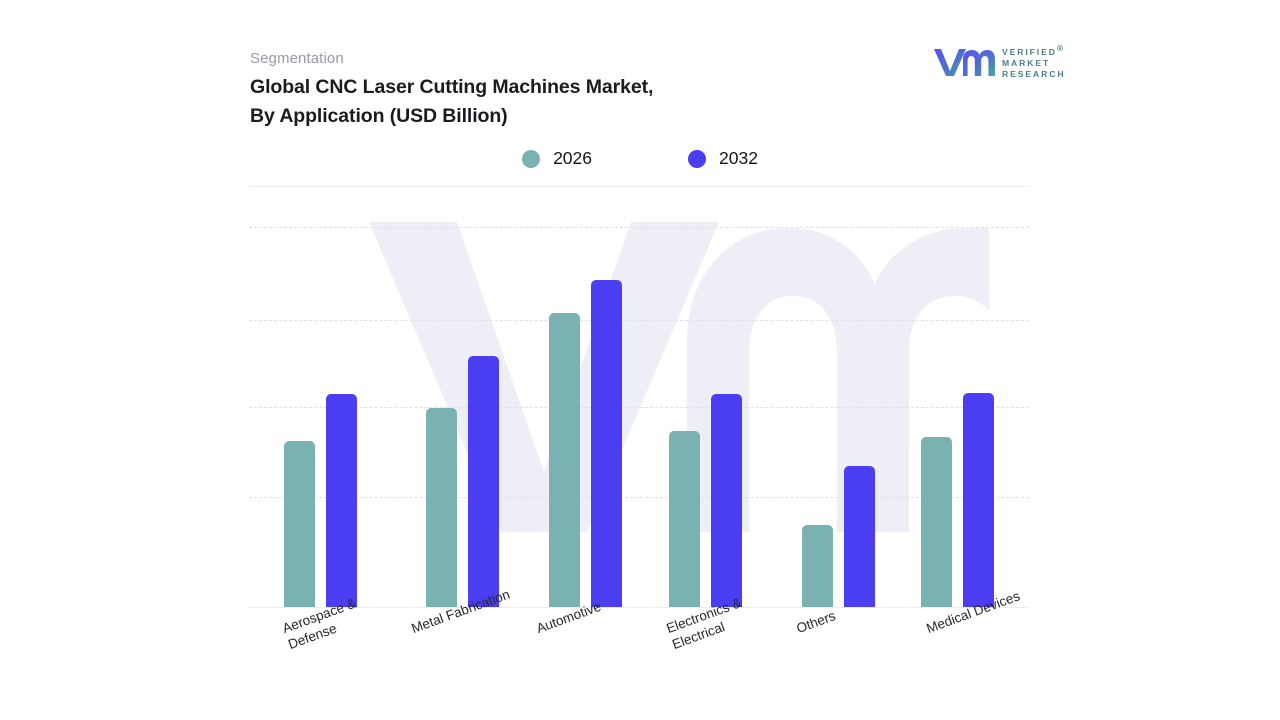  I want to click on x-axis-line, so click(639, 607).